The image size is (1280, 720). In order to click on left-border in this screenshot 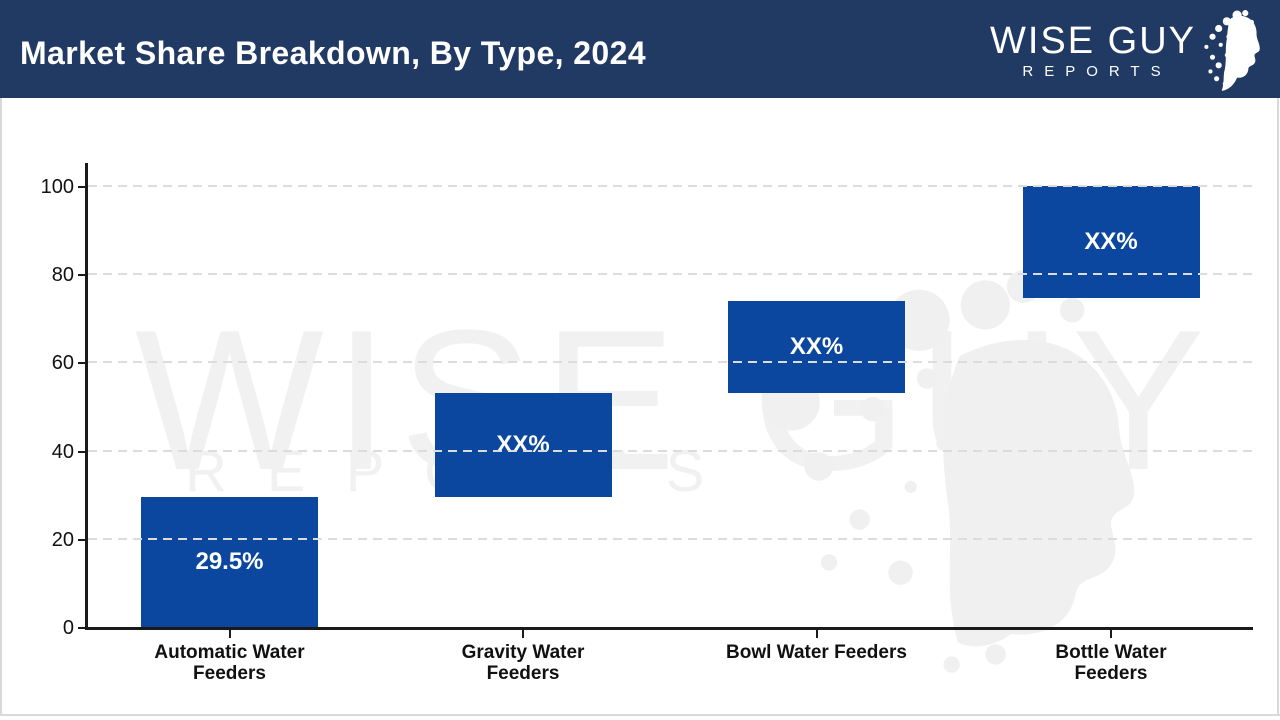, I will do `click(1, 407)`.